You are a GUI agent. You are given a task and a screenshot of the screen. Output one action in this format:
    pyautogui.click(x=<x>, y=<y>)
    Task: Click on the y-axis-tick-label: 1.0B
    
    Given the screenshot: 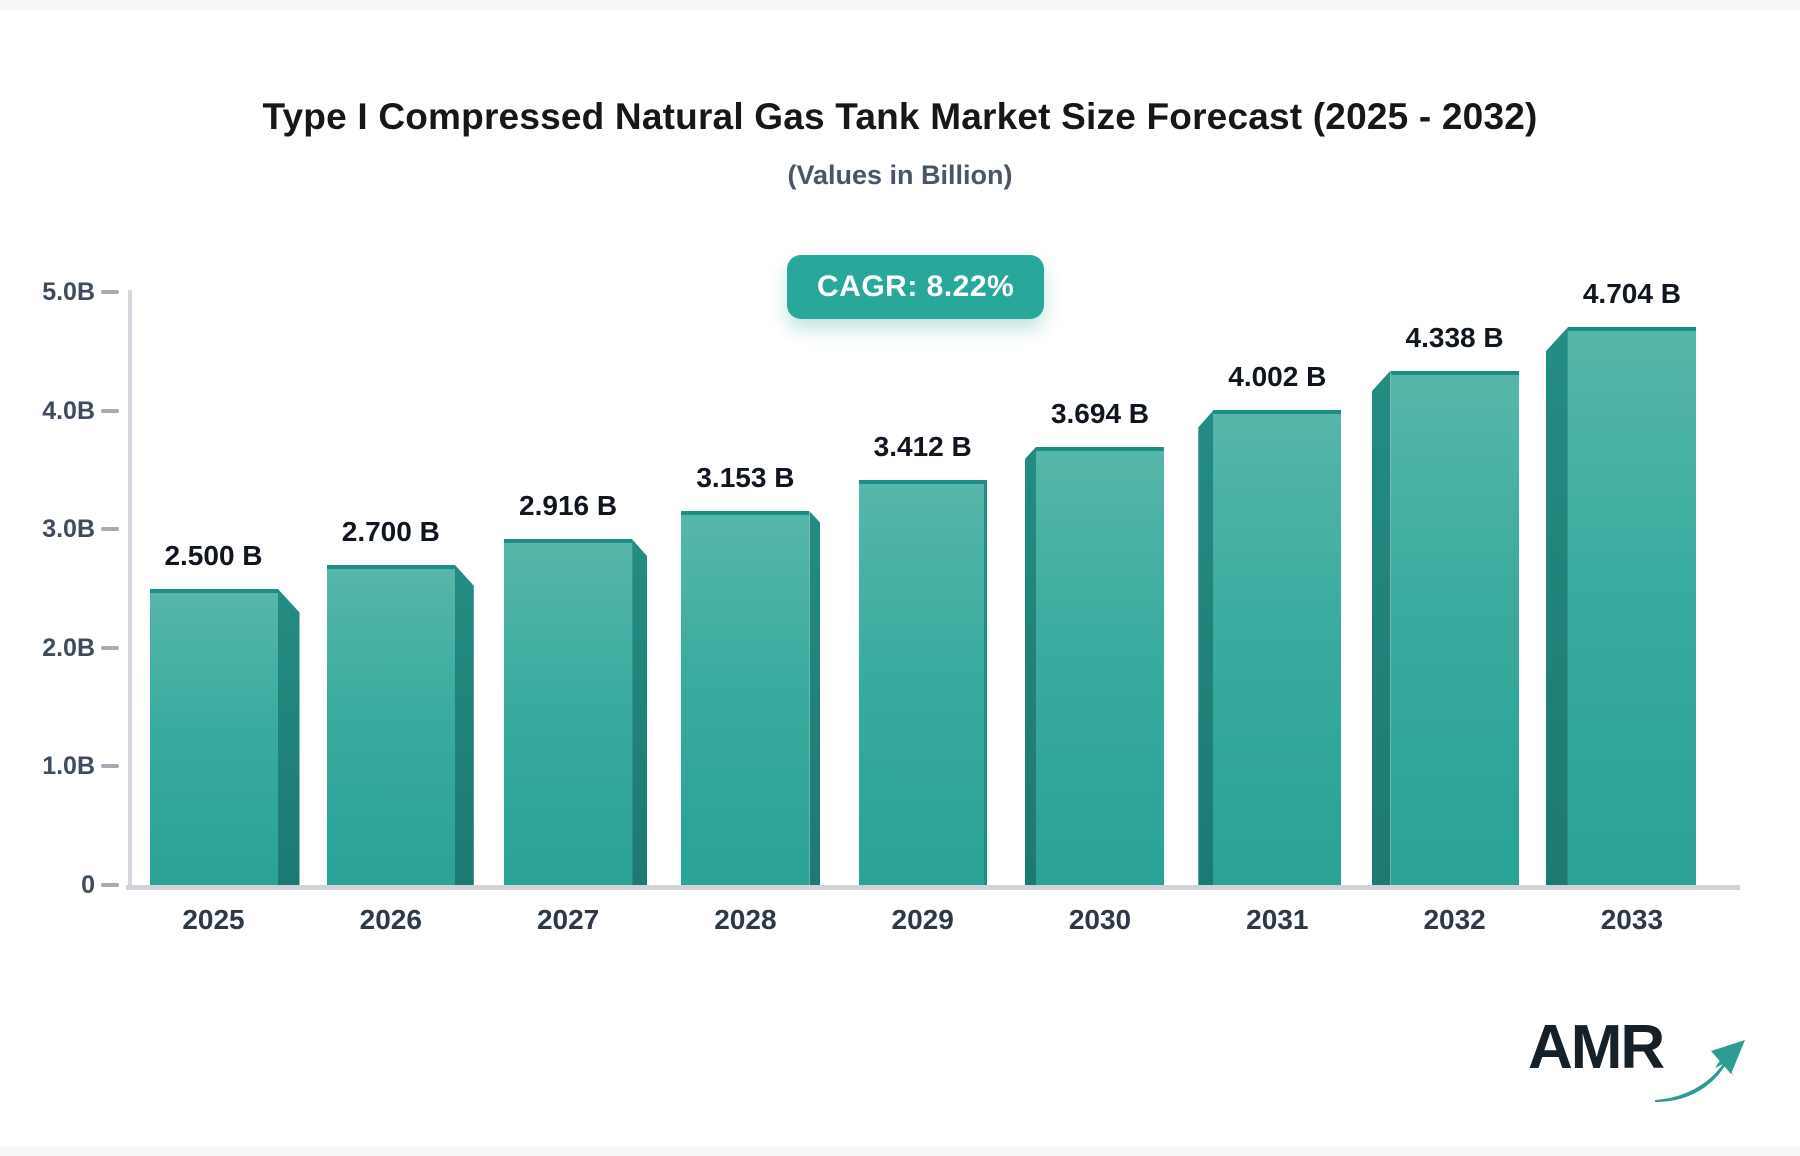 What is the action you would take?
    pyautogui.click(x=68, y=766)
    